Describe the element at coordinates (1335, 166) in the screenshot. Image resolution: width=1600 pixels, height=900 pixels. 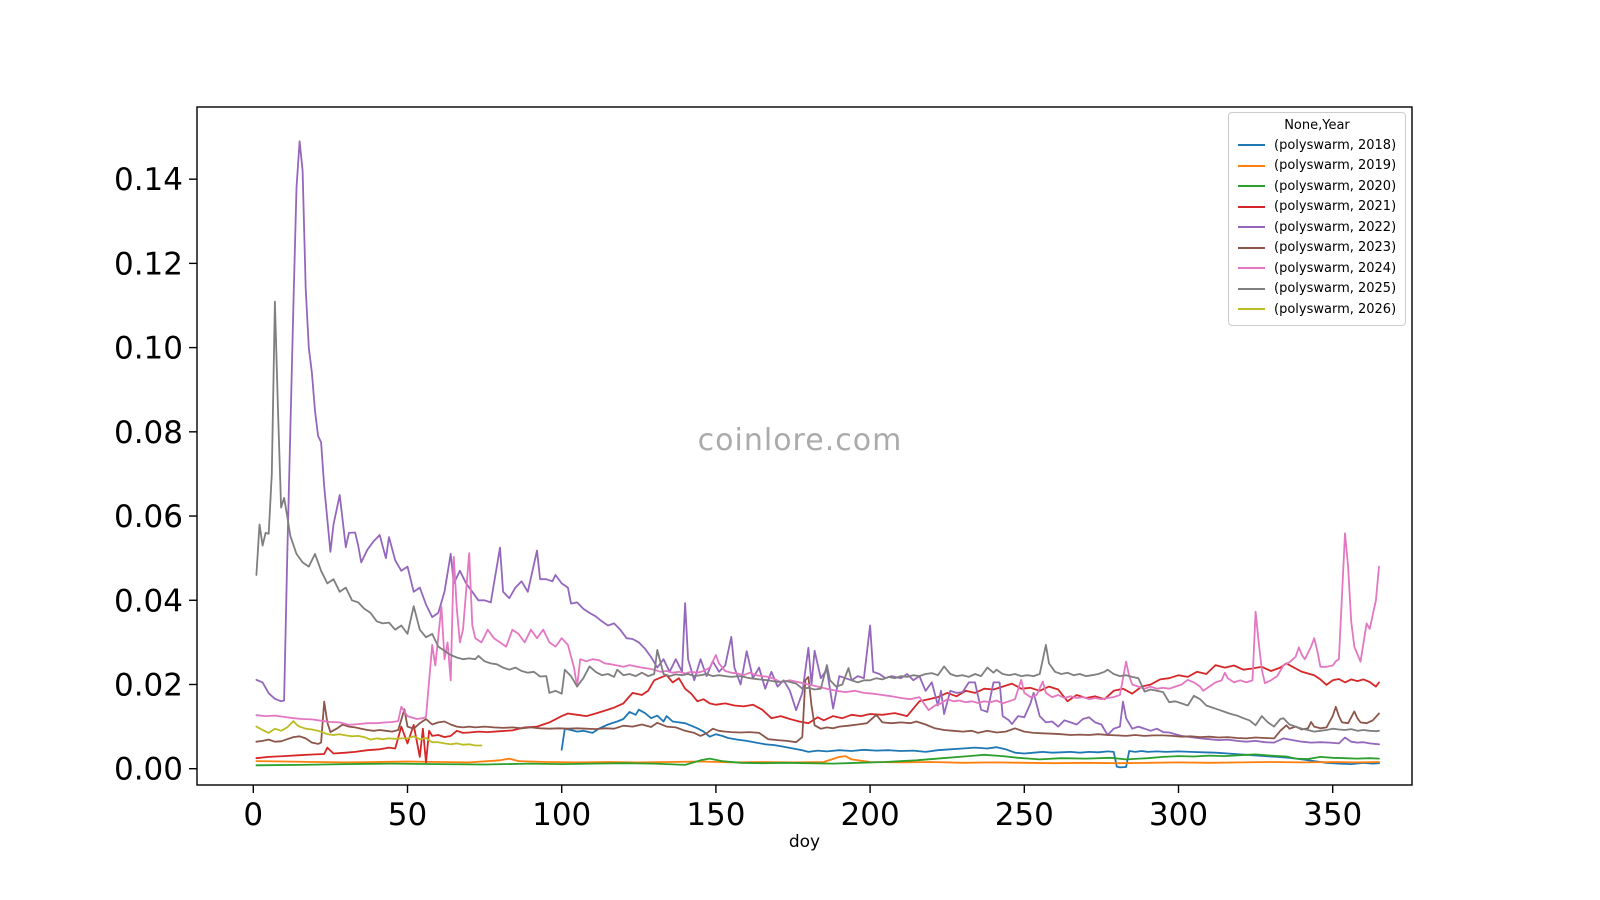
I see `legend-label: (polyswarm, 2019)` at that location.